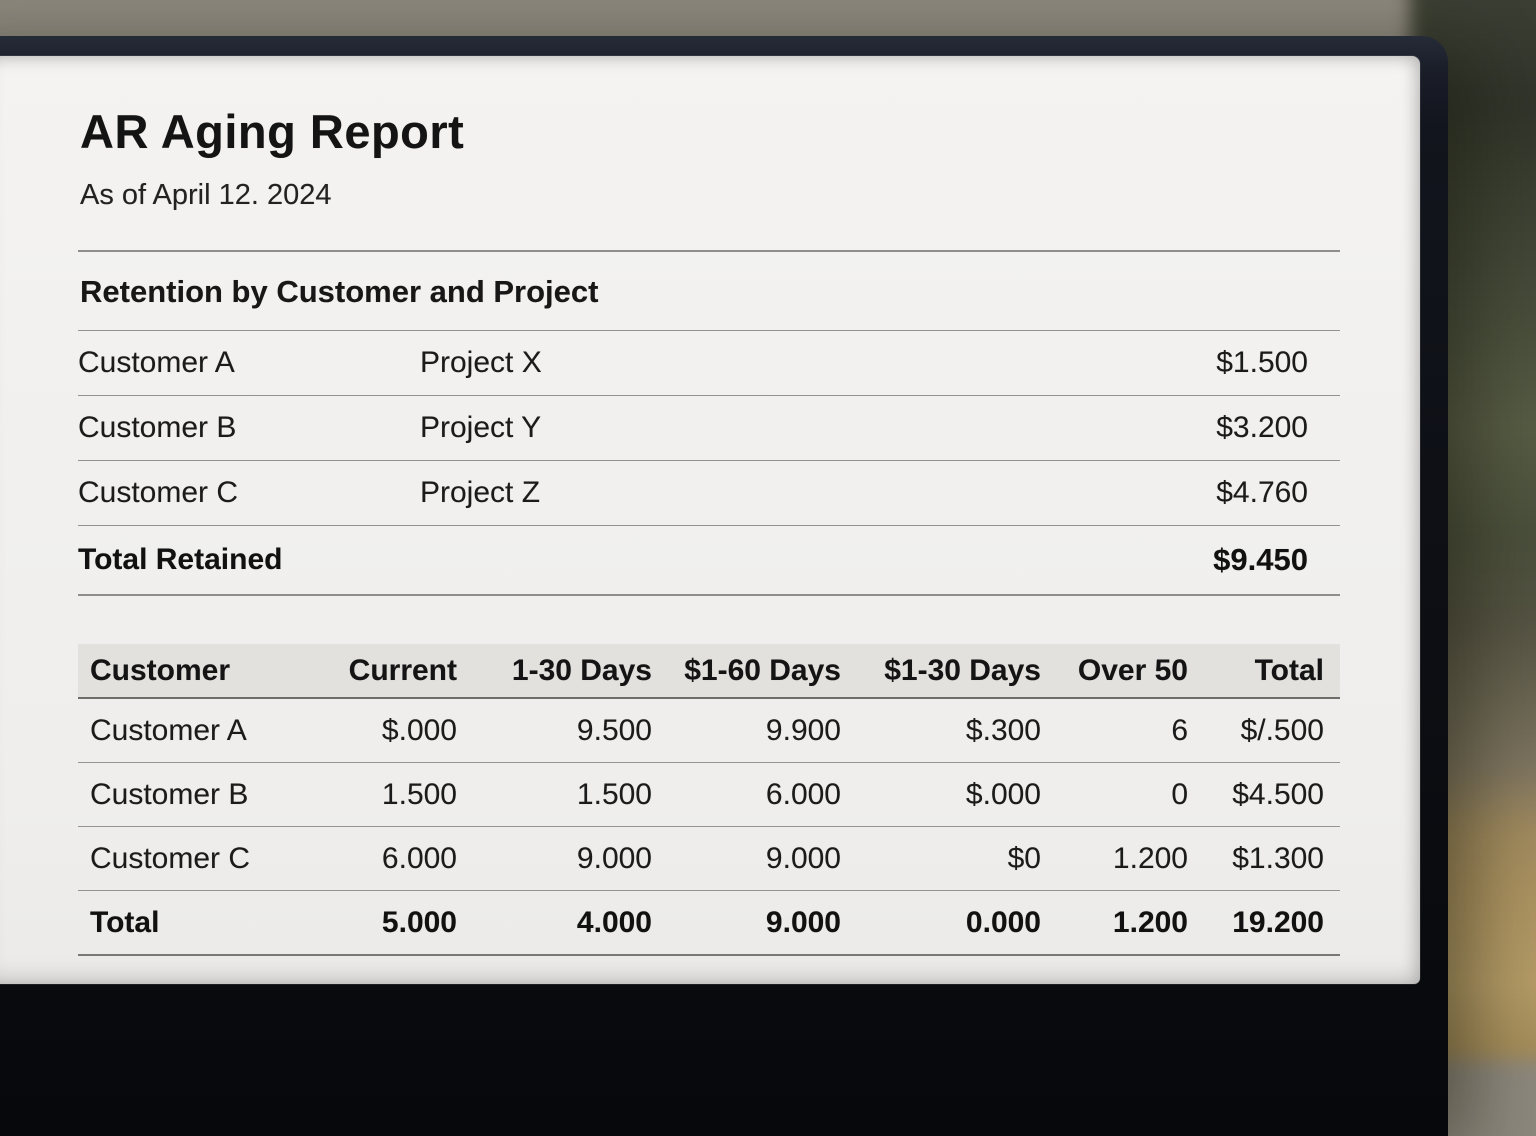 The width and height of the screenshot is (1536, 1136). I want to click on empty-cell, so click(710, 560).